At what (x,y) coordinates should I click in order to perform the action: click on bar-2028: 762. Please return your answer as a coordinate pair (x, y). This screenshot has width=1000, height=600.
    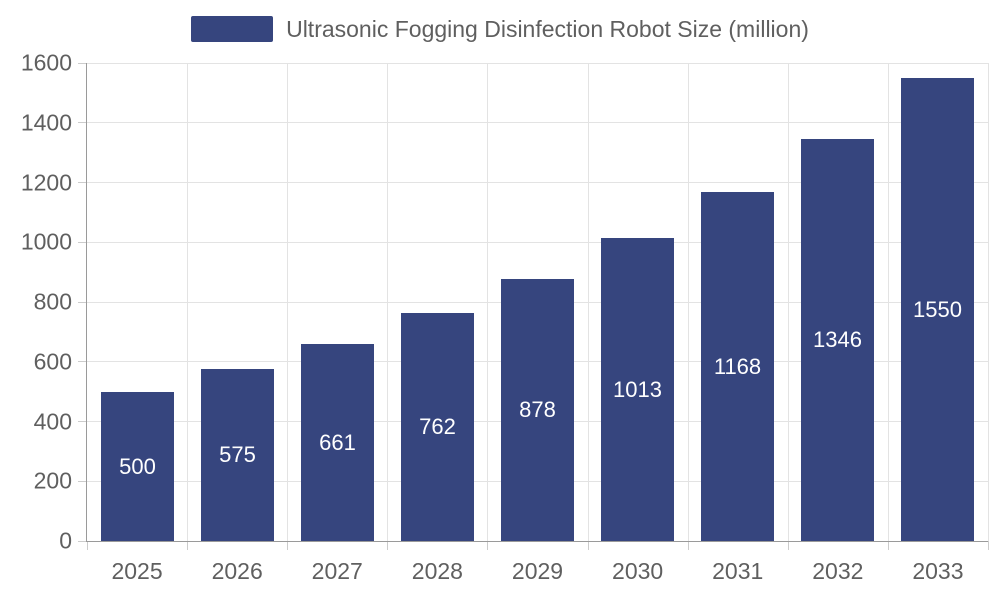
    Looking at the image, I should click on (437, 427).